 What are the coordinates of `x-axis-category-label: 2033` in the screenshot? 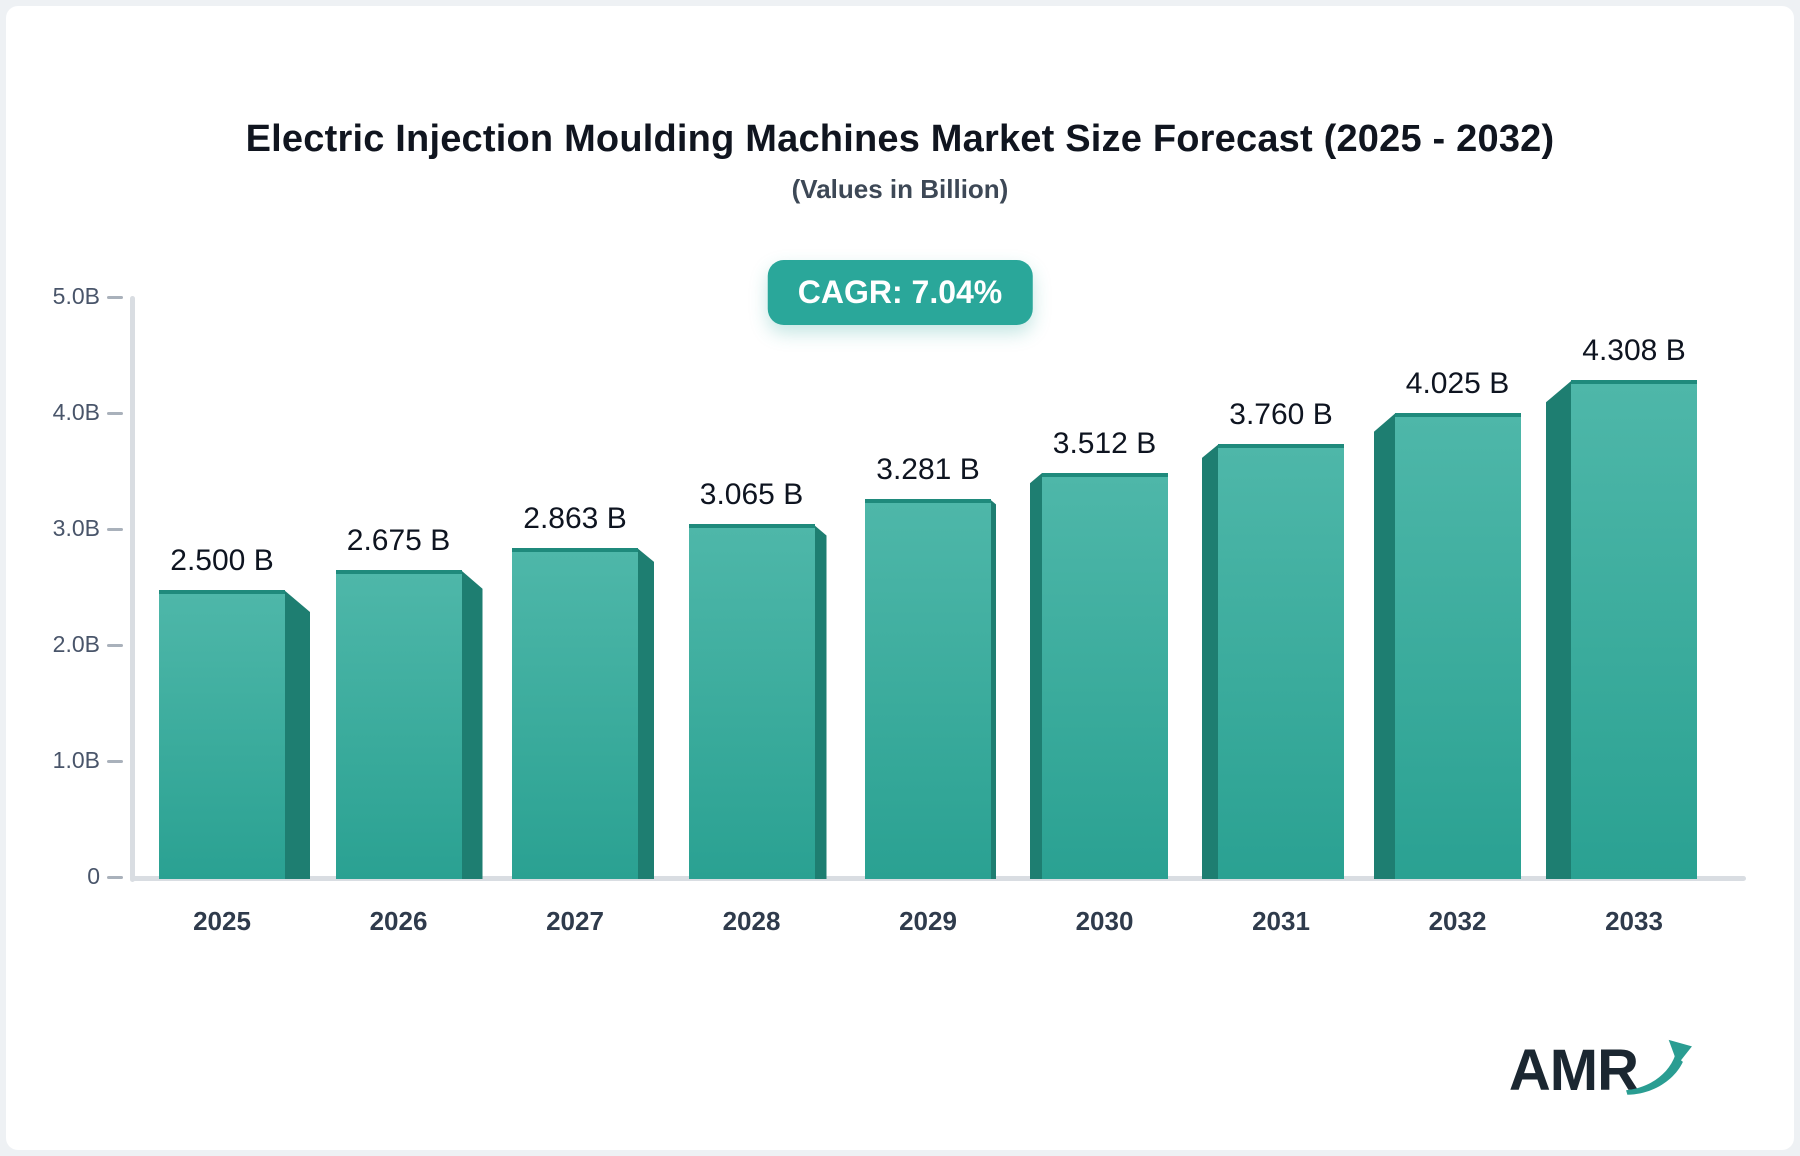 It's located at (1634, 921).